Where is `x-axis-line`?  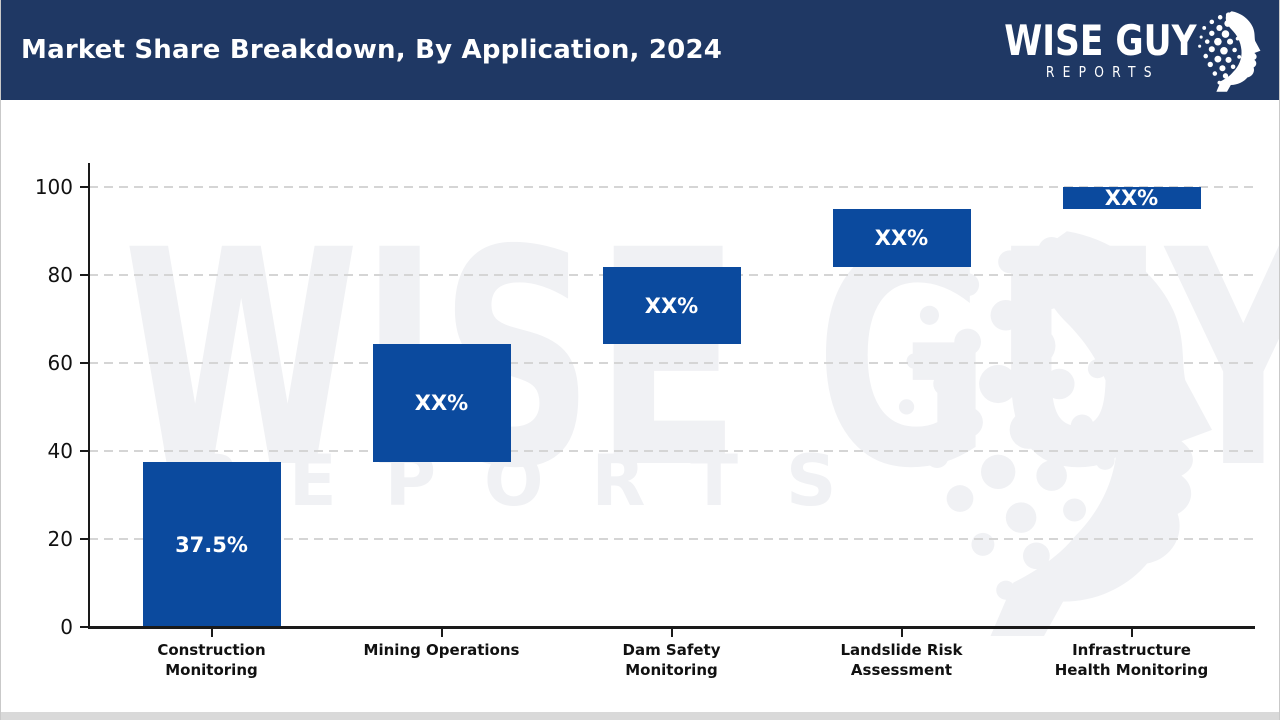
x-axis-line is located at coordinates (671, 627).